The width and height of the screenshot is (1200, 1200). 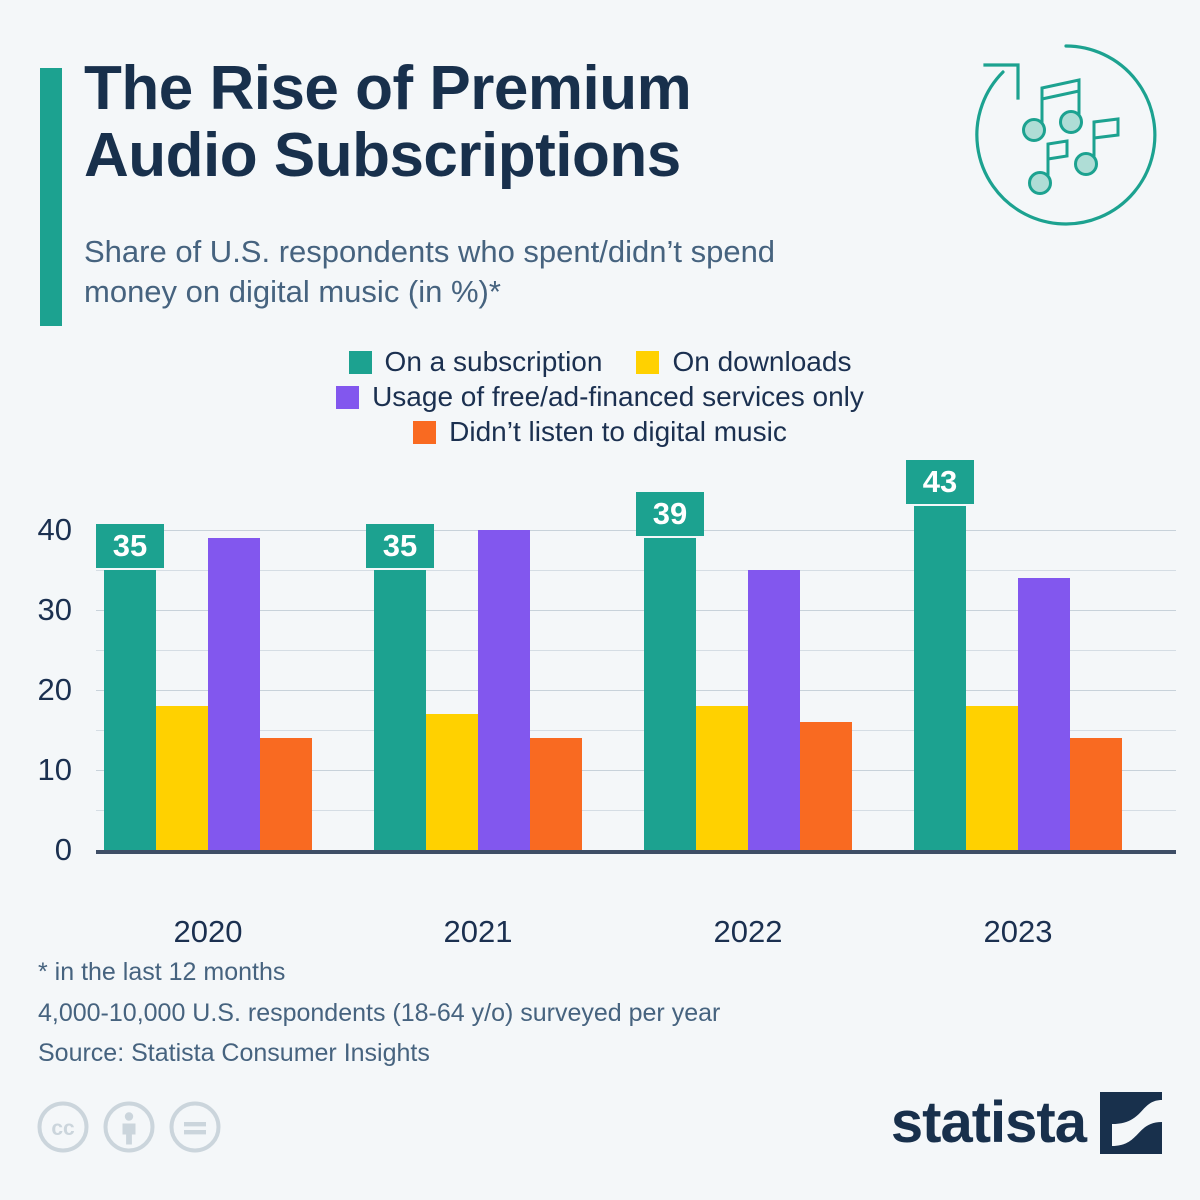 What do you see at coordinates (54, 609) in the screenshot?
I see `y-axis-tick-label: 30` at bounding box center [54, 609].